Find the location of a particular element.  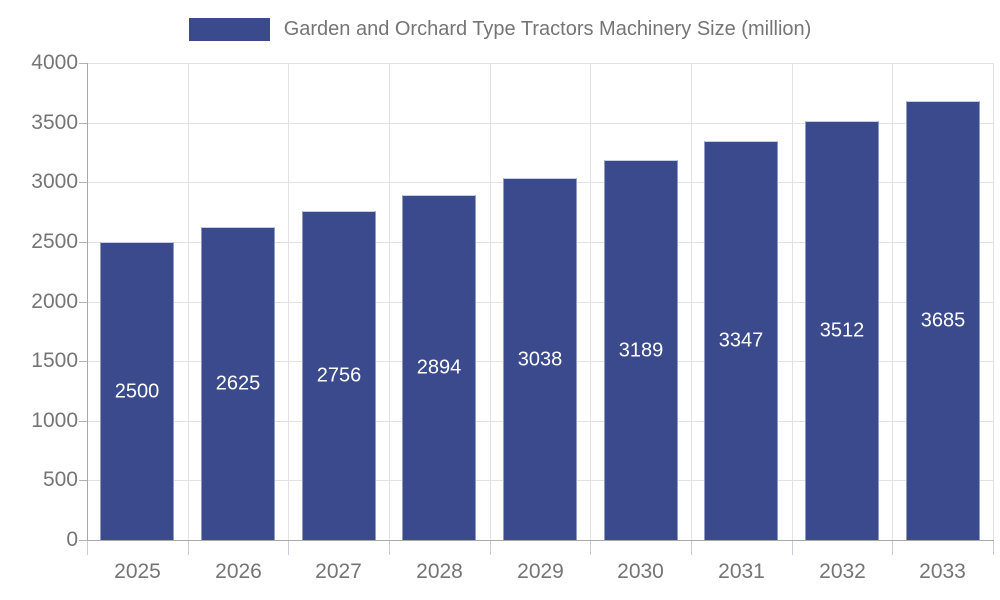

bar: 3189 is located at coordinates (641, 350).